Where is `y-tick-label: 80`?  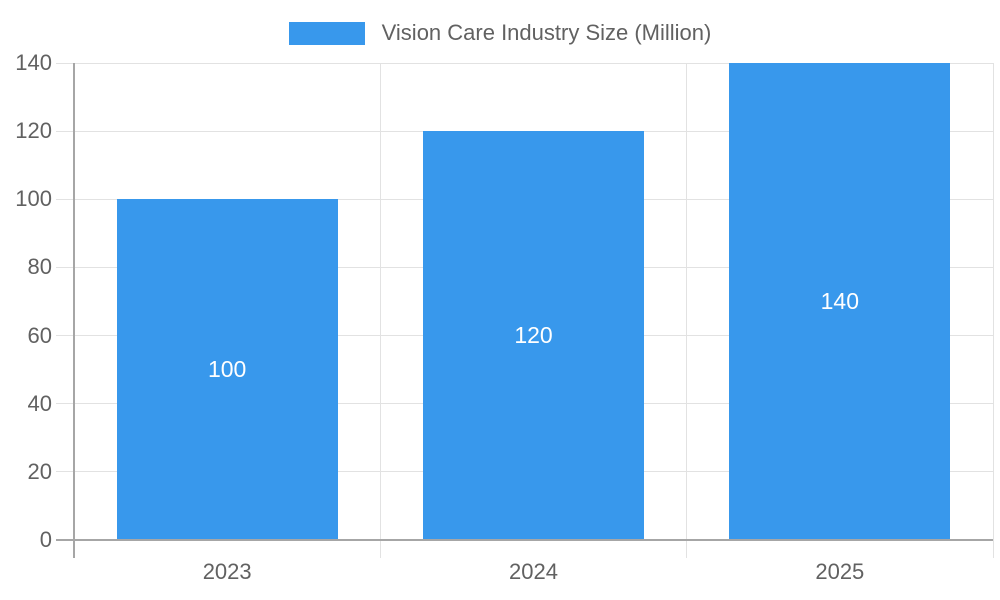 y-tick-label: 80 is located at coordinates (39, 267).